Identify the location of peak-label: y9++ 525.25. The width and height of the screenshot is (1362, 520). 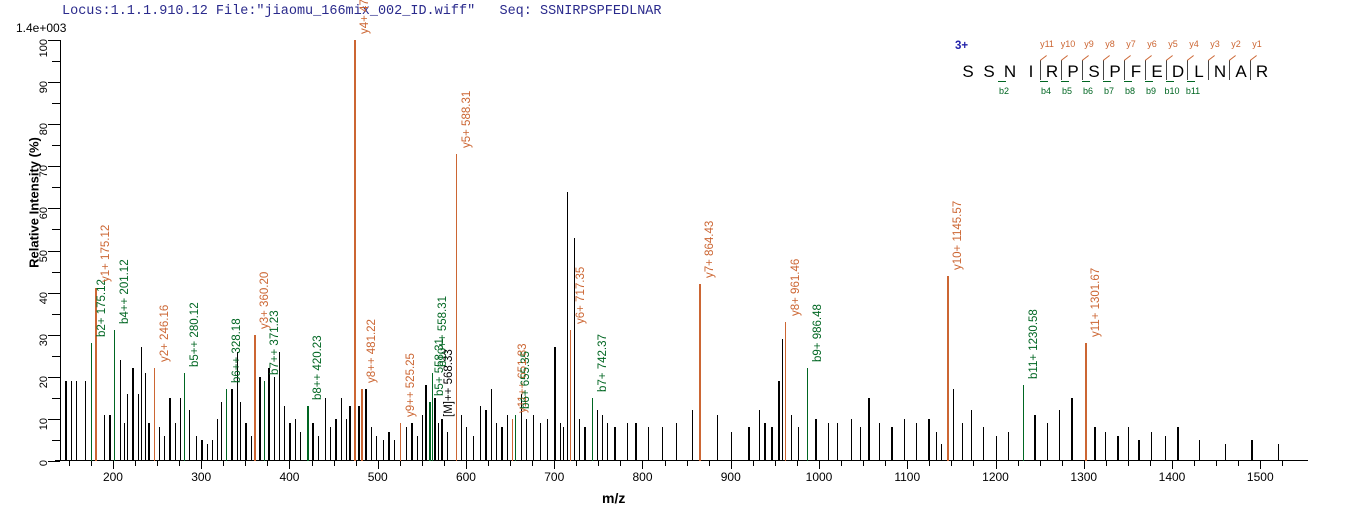
(411, 385).